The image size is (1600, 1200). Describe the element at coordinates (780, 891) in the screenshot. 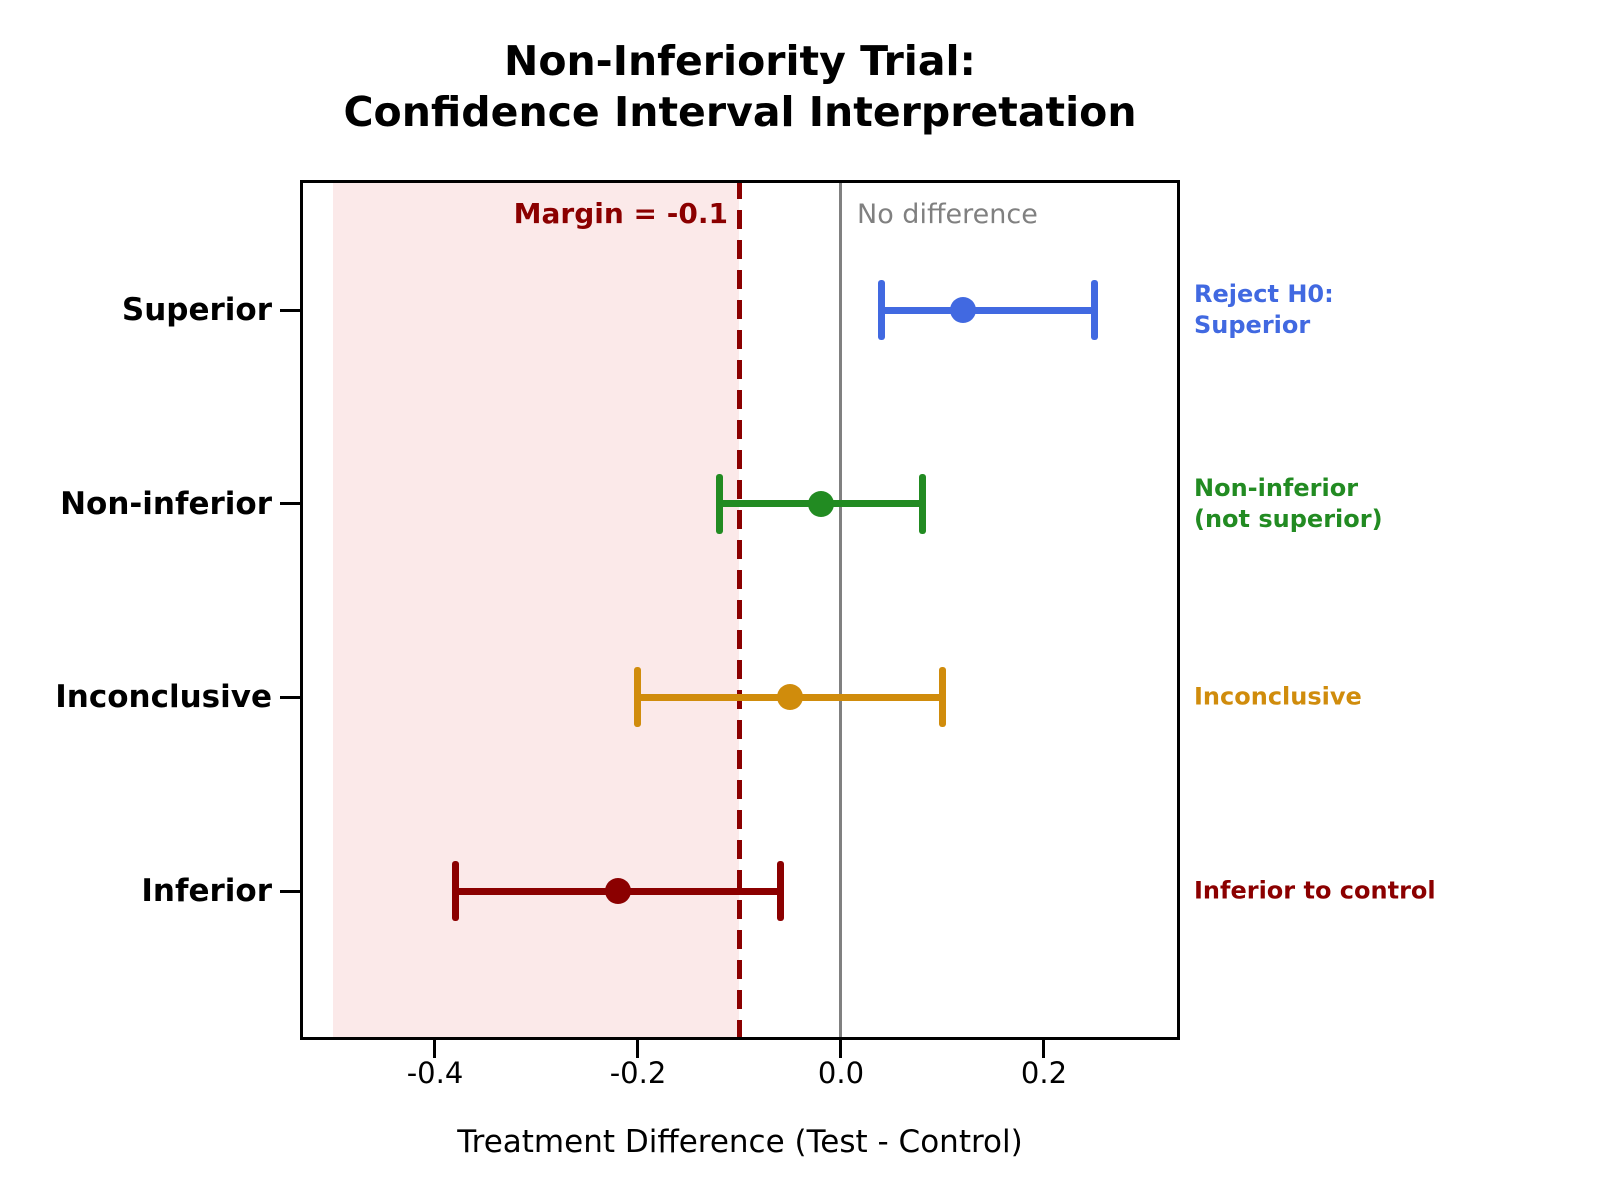

I see `ci-cap-right-inferior` at that location.